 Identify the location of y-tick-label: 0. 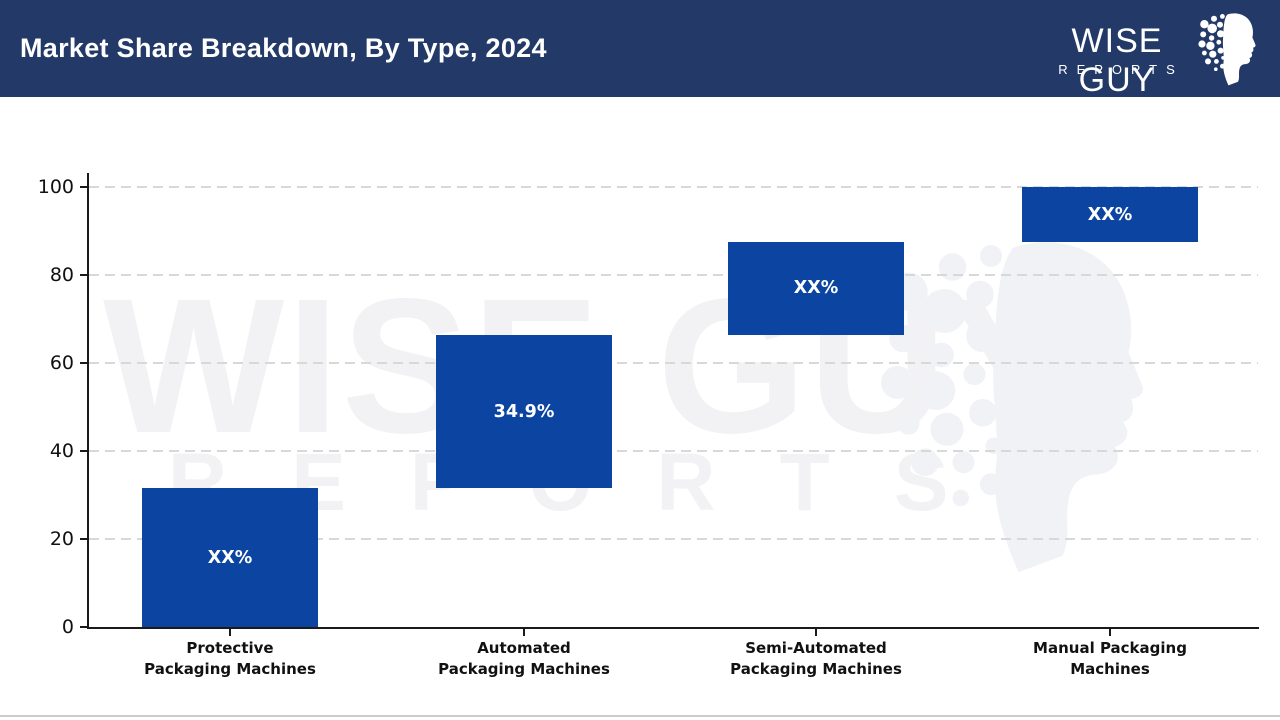
(67, 627).